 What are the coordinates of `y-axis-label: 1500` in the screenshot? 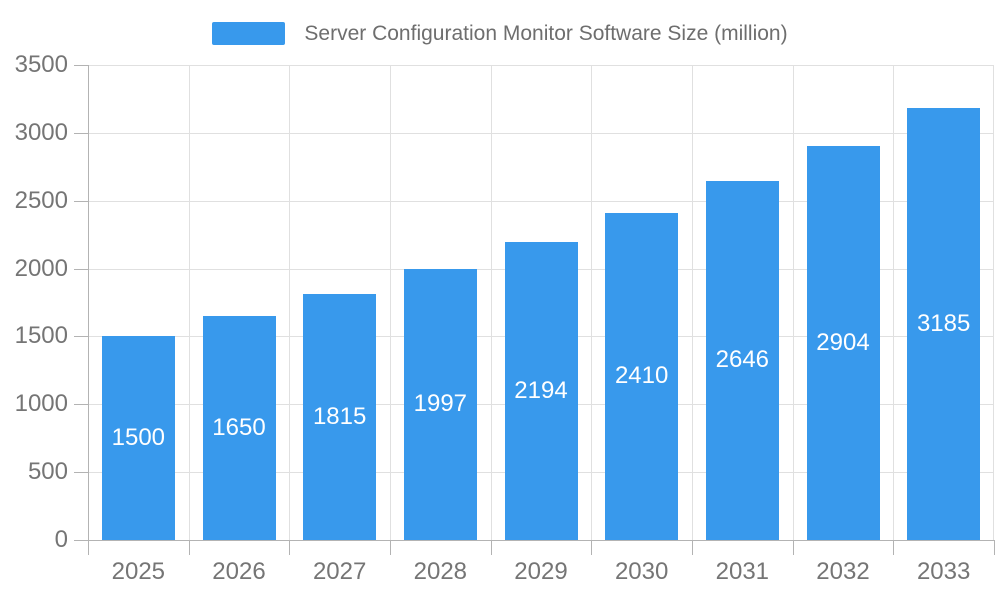 It's located at (41, 336).